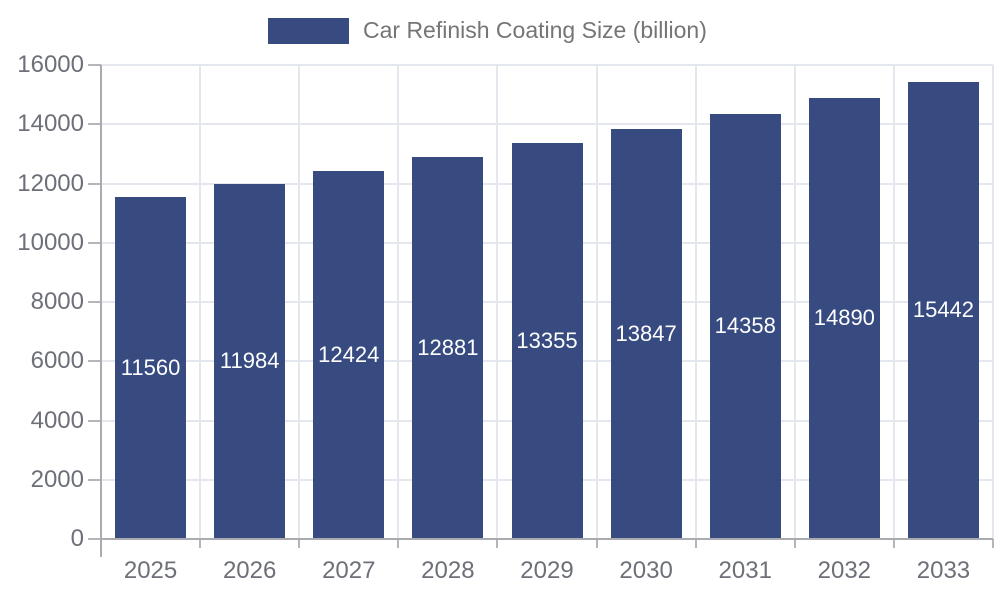  Describe the element at coordinates (308, 30) in the screenshot. I see `legend-swatch` at that location.